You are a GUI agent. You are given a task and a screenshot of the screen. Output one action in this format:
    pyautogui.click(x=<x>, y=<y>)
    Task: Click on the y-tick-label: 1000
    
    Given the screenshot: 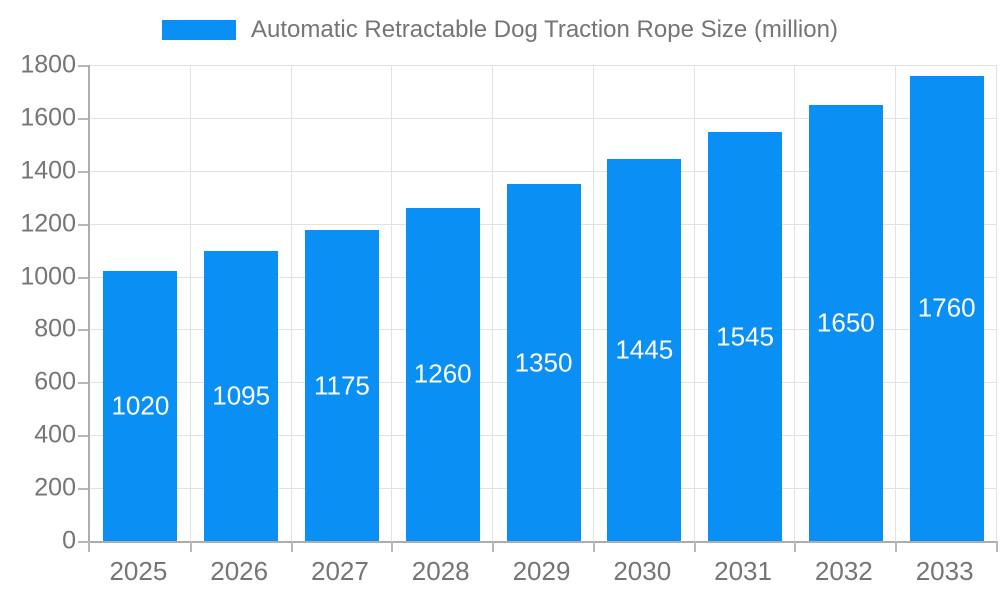 What is the action you would take?
    pyautogui.click(x=48, y=276)
    